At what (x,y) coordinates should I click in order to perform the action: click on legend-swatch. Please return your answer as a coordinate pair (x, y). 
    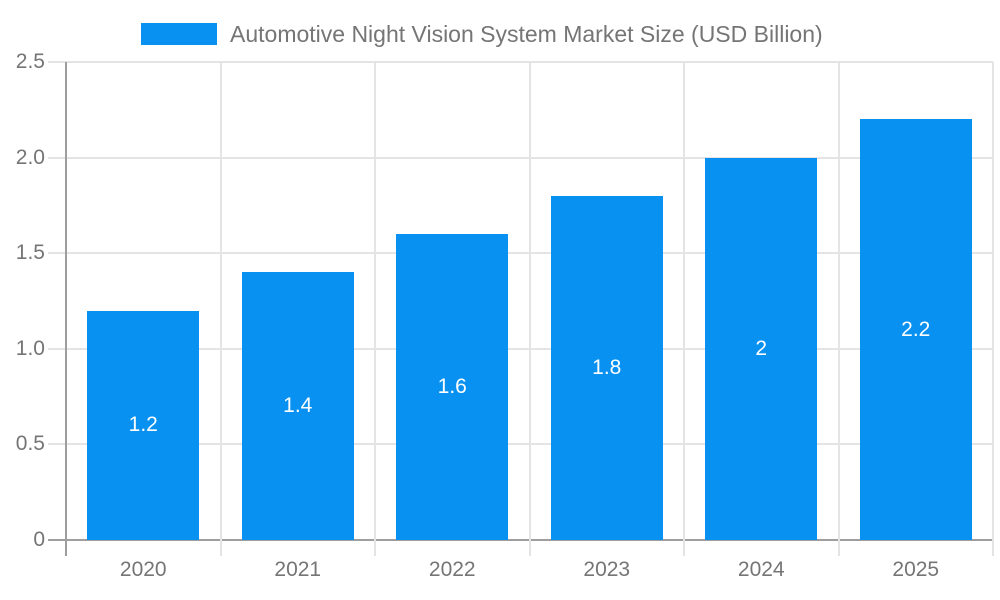
    Looking at the image, I should click on (179, 34).